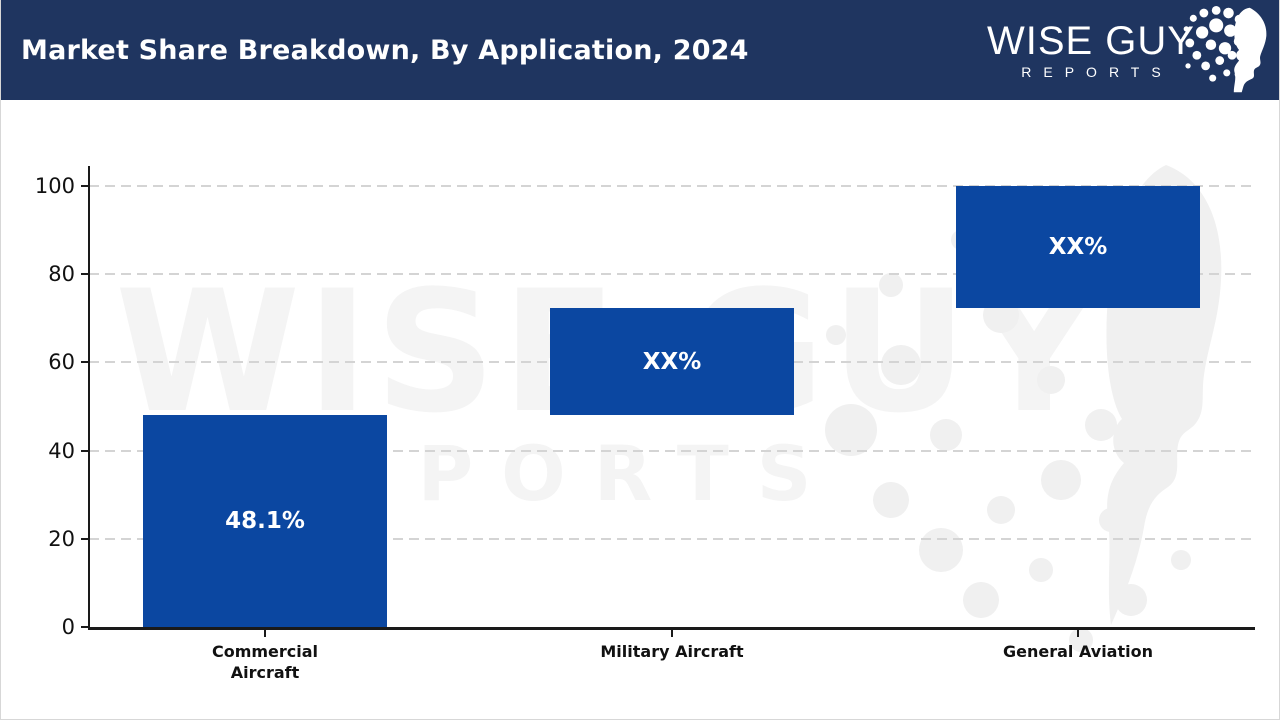 The image size is (1280, 720). Describe the element at coordinates (61, 274) in the screenshot. I see `y-tick-label: 80` at that location.